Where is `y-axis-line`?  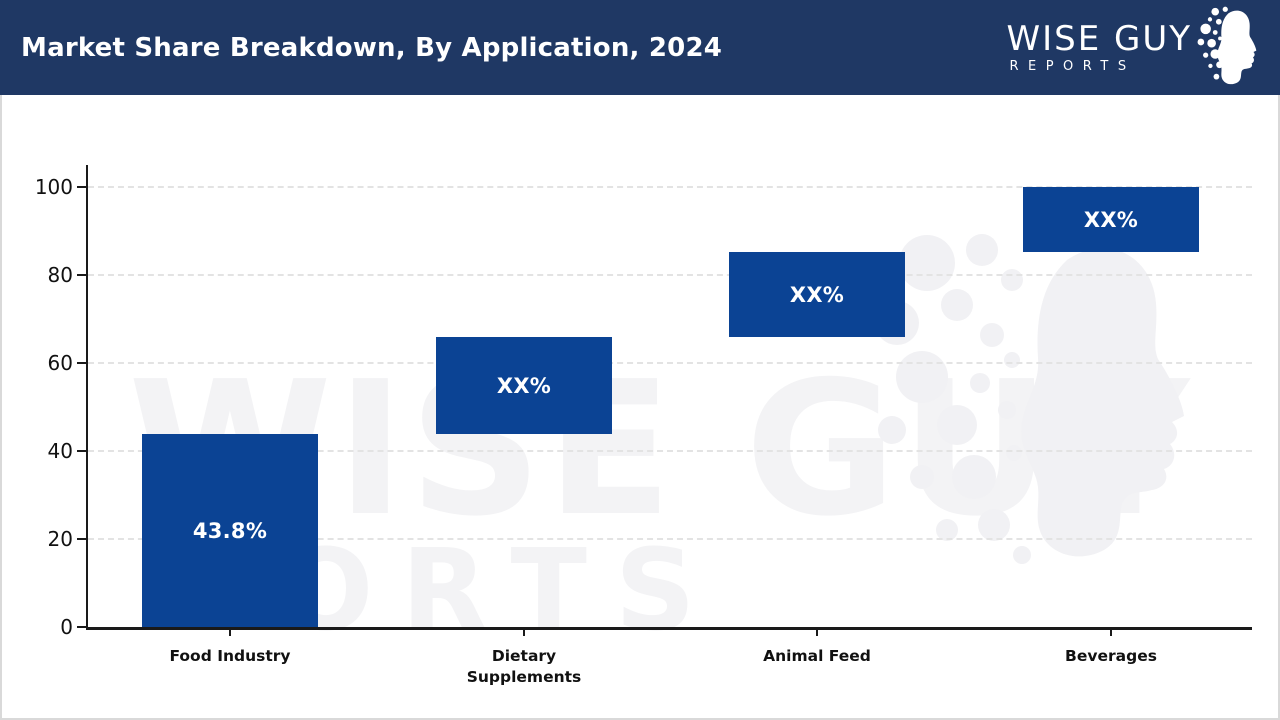 y-axis-line is located at coordinates (87, 396).